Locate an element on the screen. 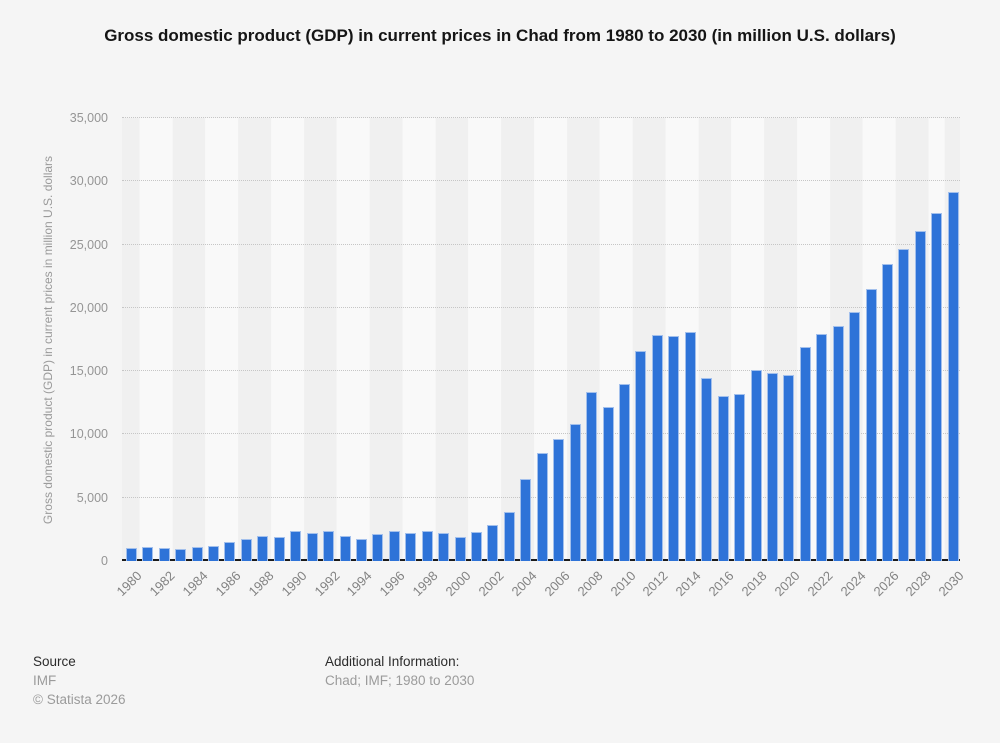  bar-1999 is located at coordinates (444, 547).